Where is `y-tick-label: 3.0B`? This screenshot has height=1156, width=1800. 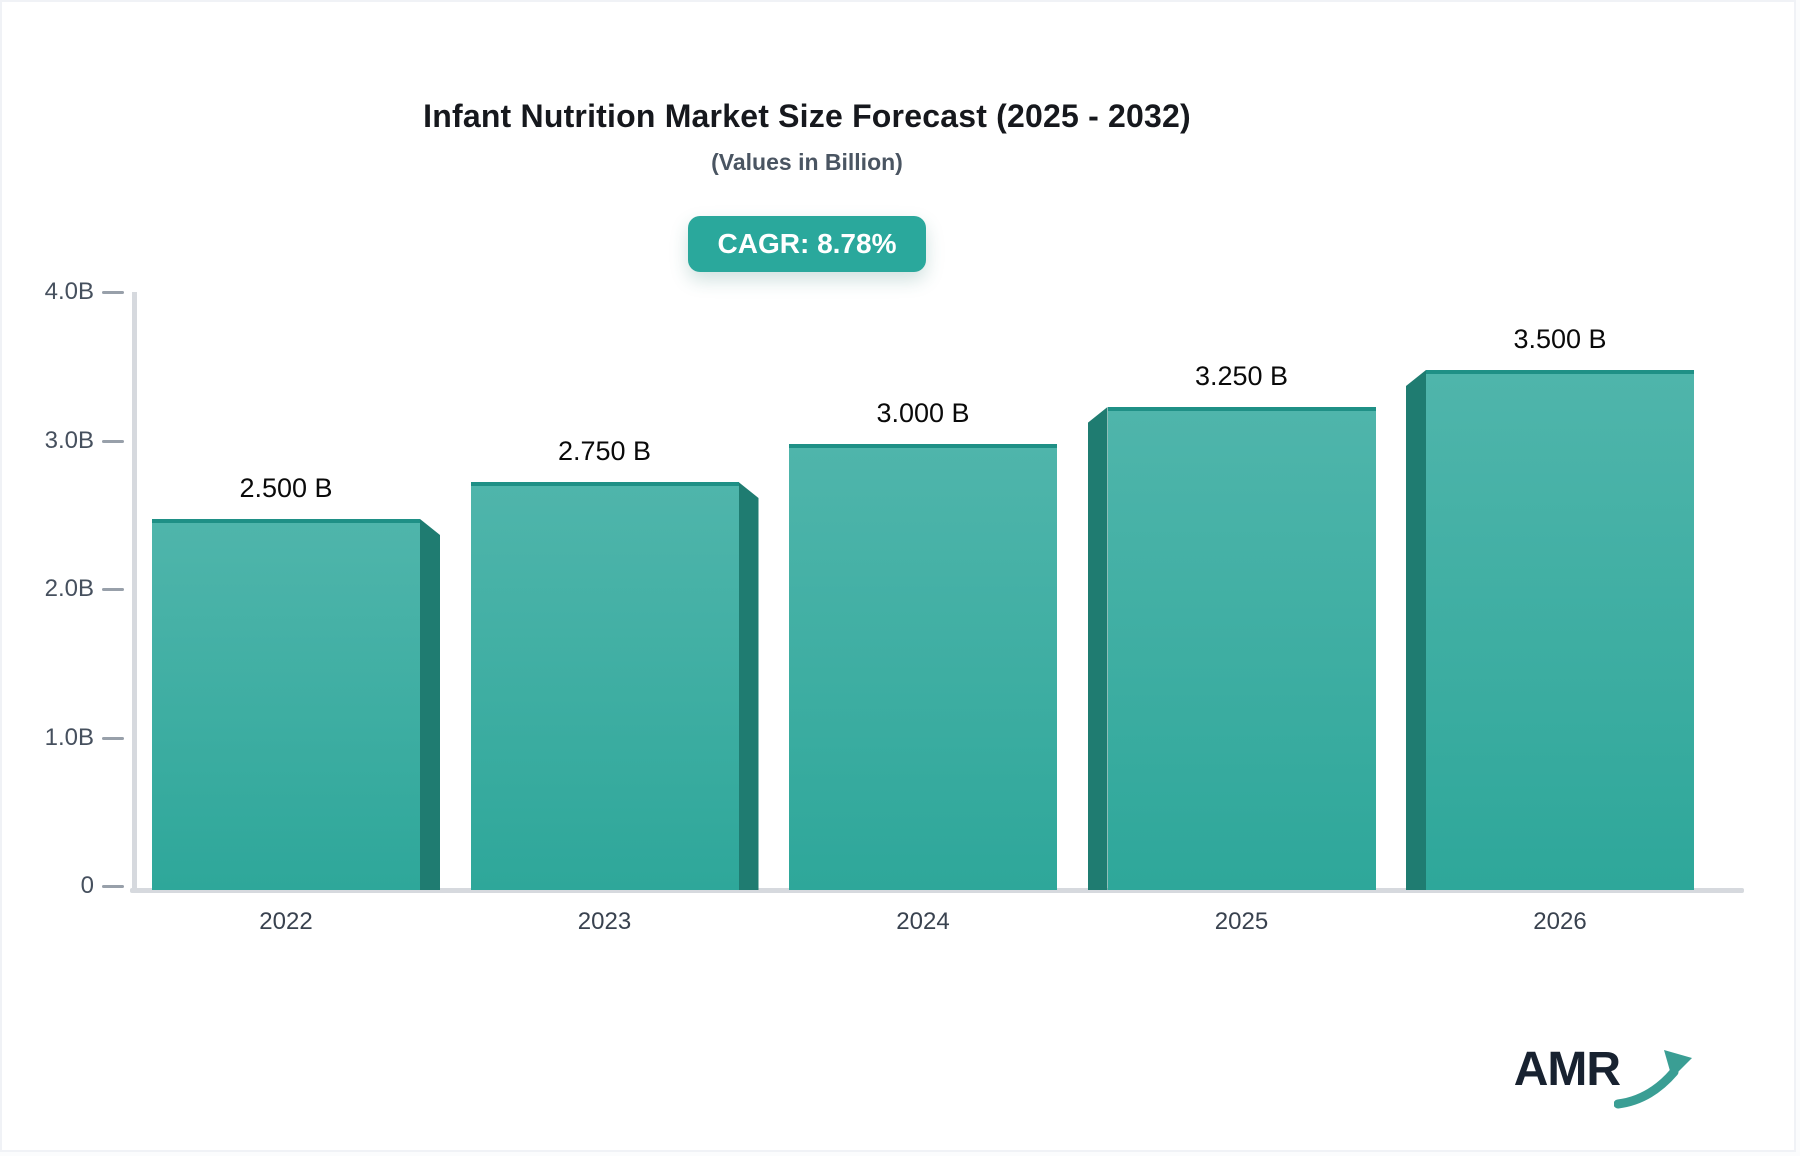
y-tick-label: 3.0B is located at coordinates (69, 440).